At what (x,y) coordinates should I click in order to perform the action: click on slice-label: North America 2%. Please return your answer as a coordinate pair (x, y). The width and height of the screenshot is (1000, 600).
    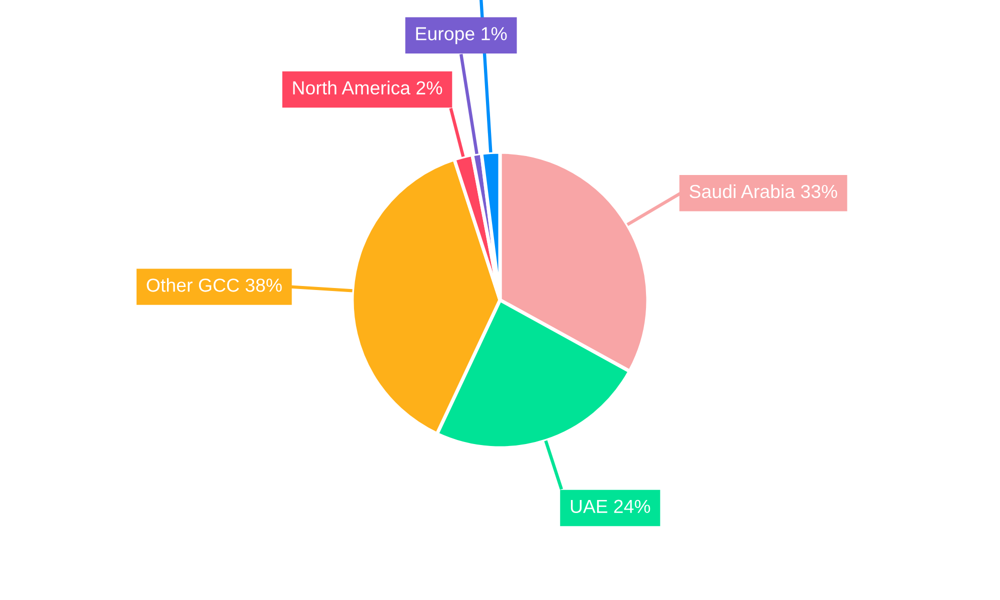
    Looking at the image, I should click on (367, 87).